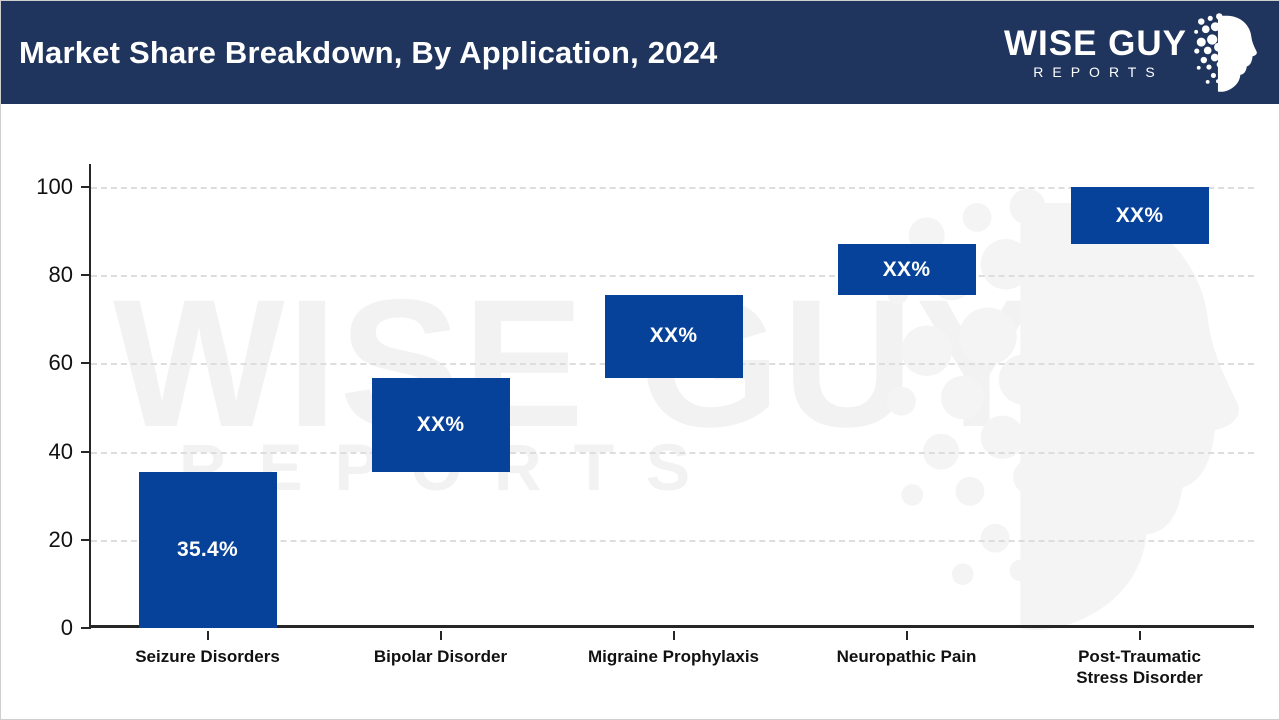  What do you see at coordinates (54, 186) in the screenshot?
I see `y-tick-label-100: 100` at bounding box center [54, 186].